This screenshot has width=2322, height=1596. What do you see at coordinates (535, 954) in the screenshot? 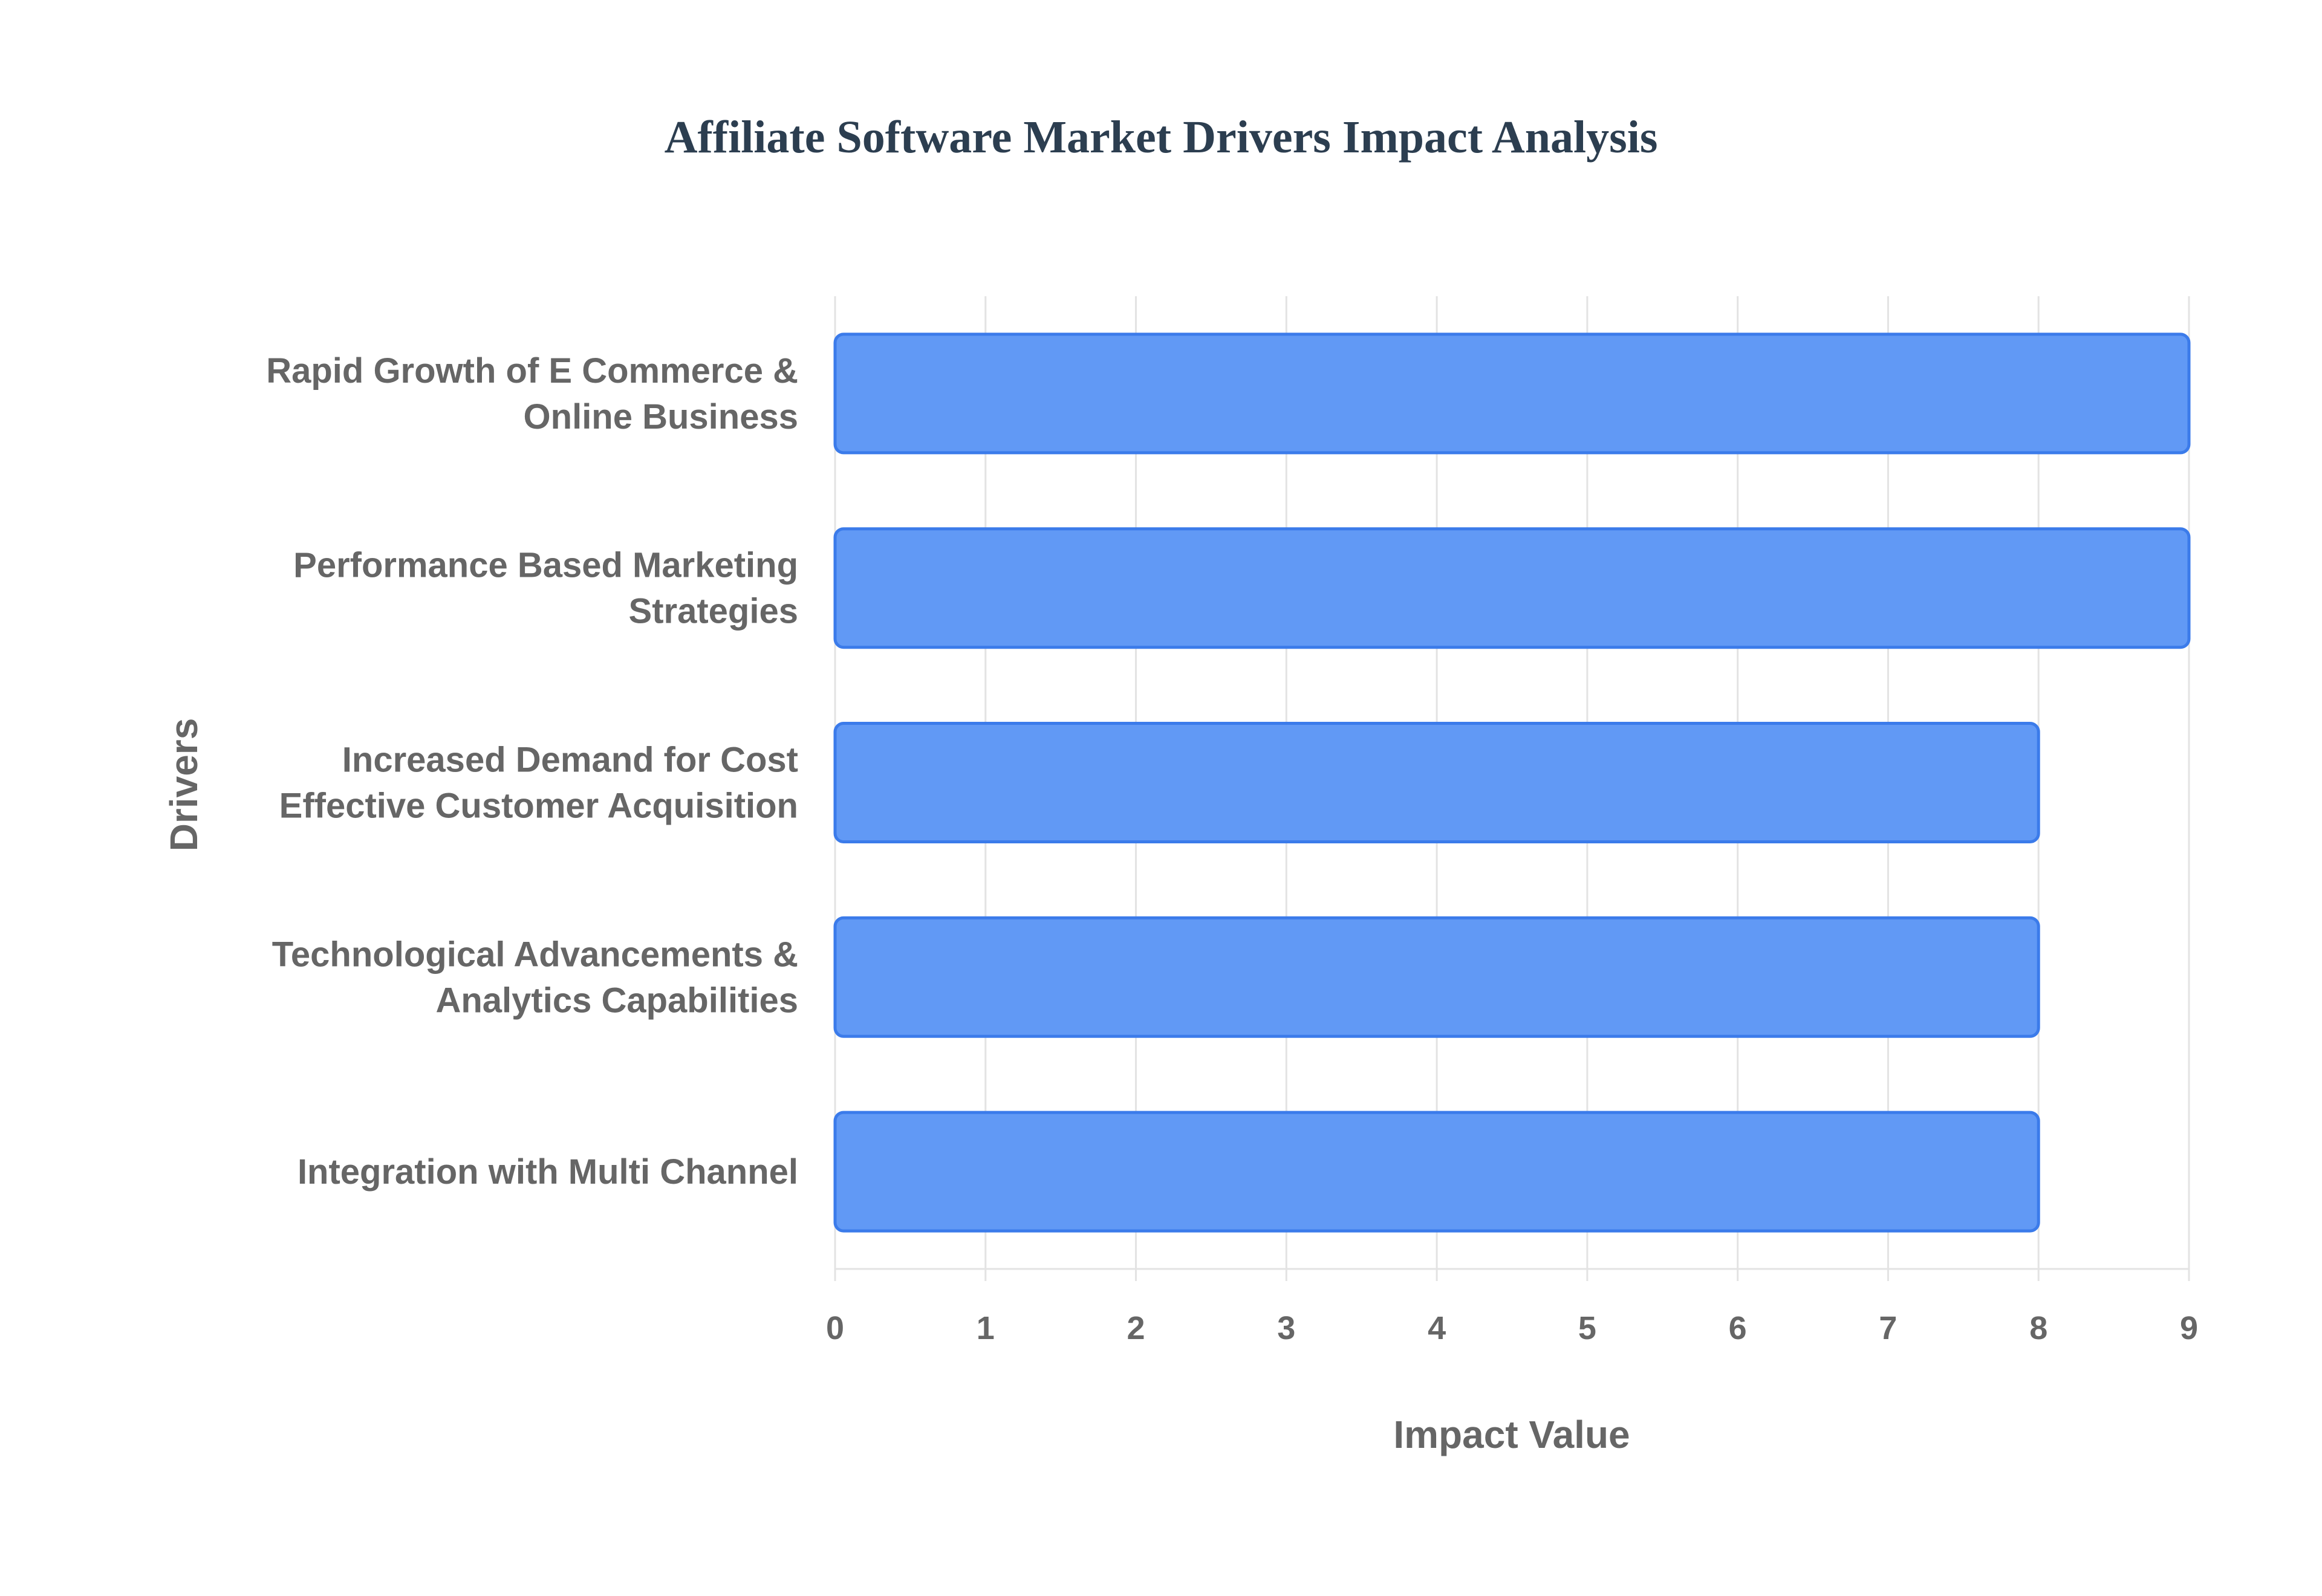
I see `category-label: Technological Advancements &` at bounding box center [535, 954].